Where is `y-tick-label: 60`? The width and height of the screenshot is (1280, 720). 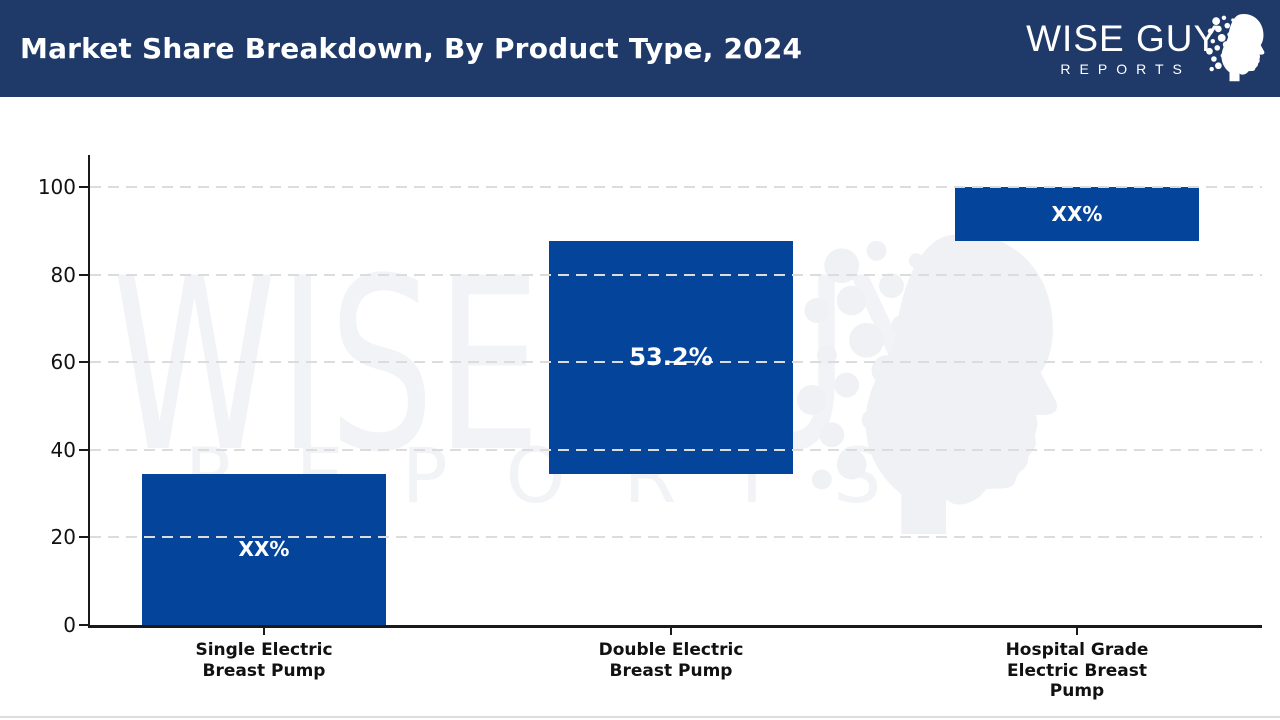 y-tick-label: 60 is located at coordinates (63, 362).